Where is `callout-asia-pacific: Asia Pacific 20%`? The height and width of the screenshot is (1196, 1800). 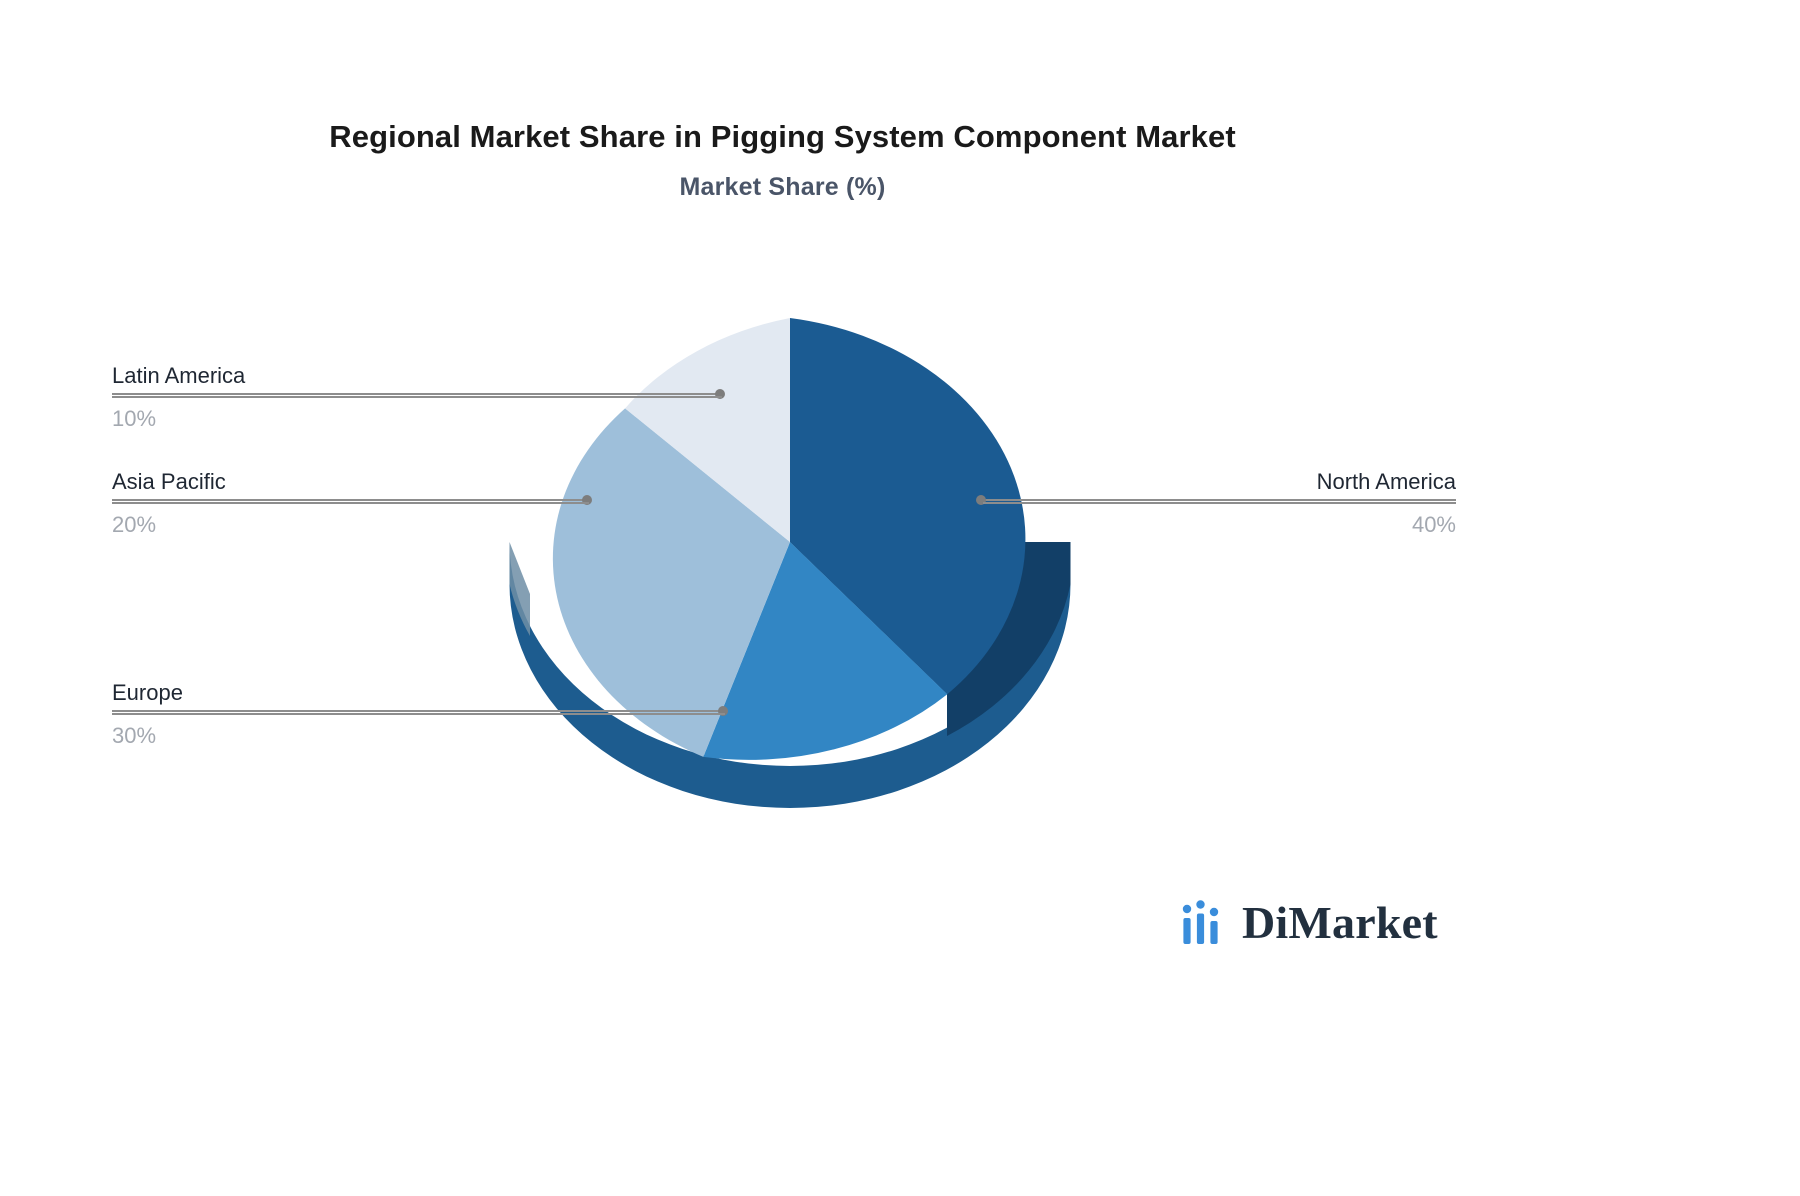 callout-asia-pacific: Asia Pacific 20% is located at coordinates (350, 503).